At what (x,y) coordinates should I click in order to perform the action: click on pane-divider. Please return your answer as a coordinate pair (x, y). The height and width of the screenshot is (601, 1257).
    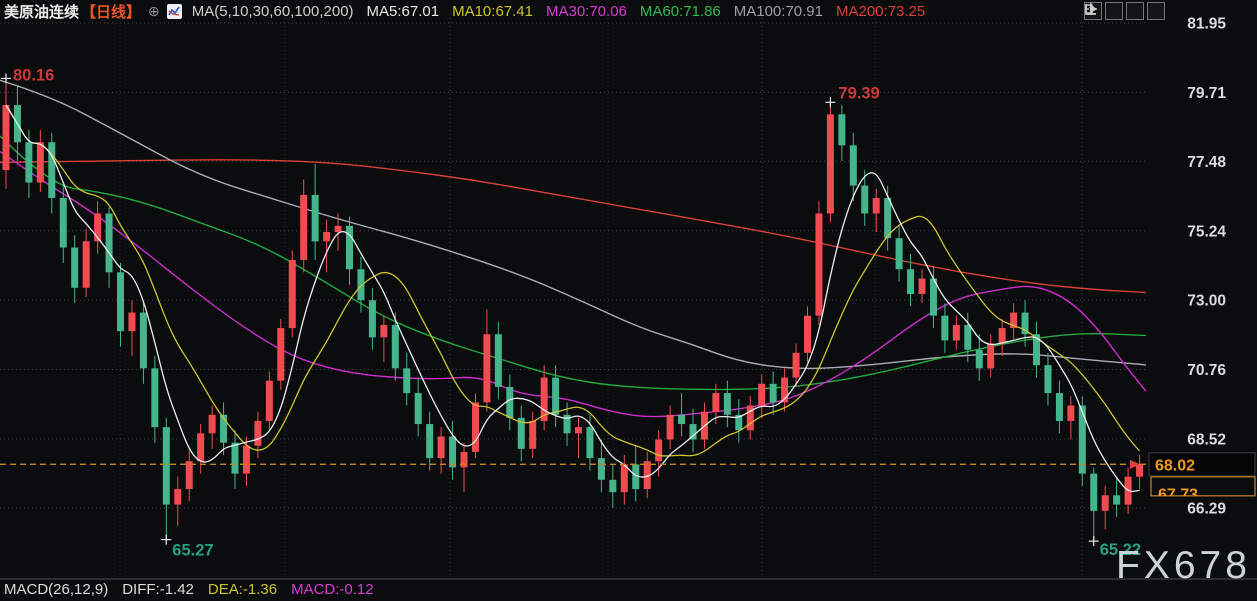
    Looking at the image, I should click on (628, 579).